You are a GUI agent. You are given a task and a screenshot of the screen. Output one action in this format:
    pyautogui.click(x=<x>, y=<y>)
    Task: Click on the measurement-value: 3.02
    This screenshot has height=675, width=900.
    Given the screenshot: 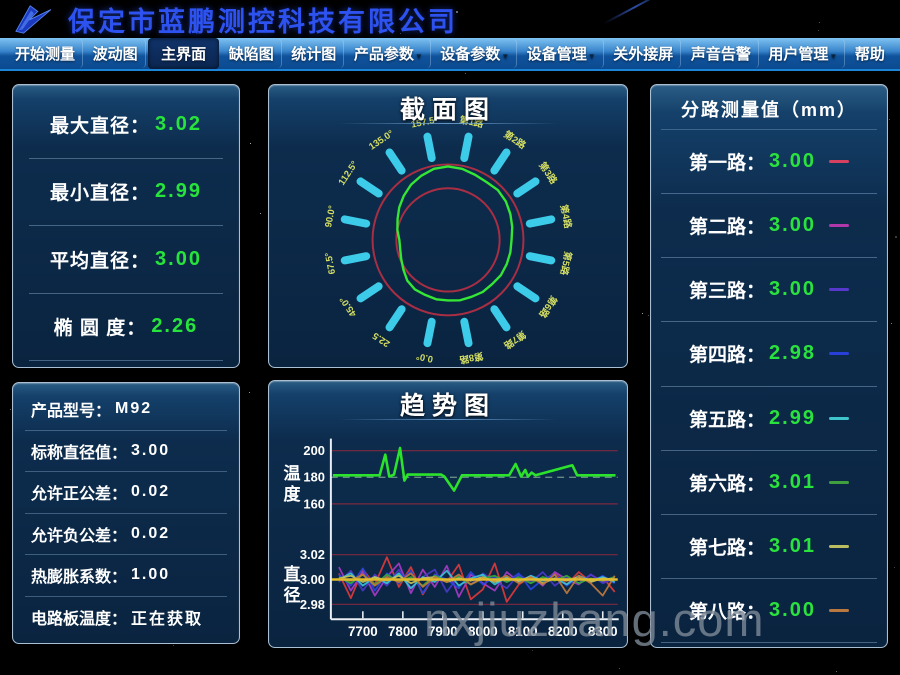 What is the action you would take?
    pyautogui.click(x=178, y=123)
    